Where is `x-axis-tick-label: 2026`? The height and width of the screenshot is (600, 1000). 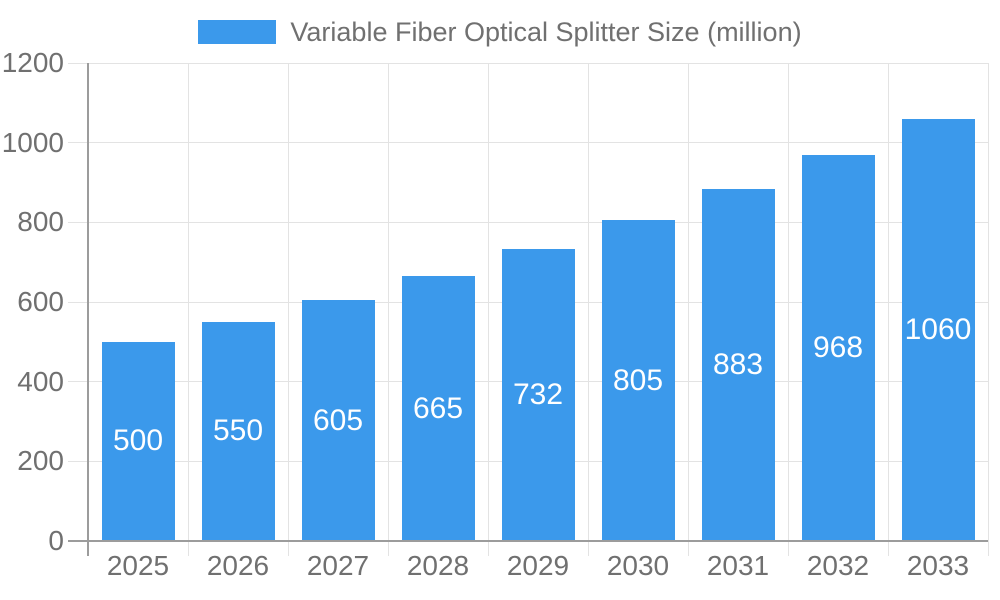
x-axis-tick-label: 2026 is located at coordinates (238, 565).